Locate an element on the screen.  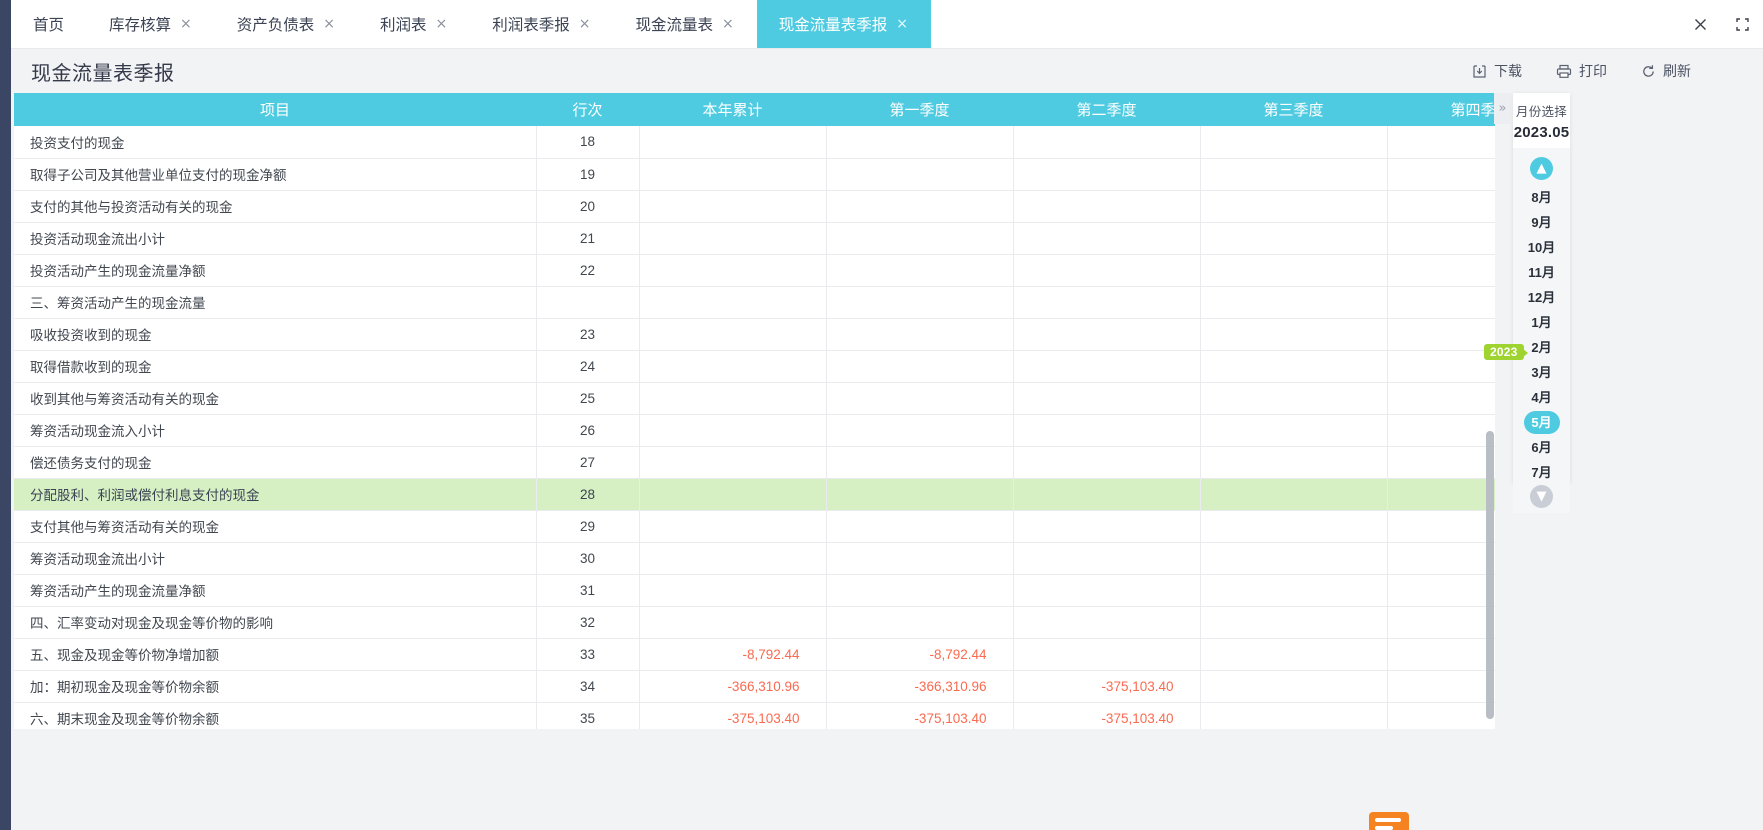
tab-0: 首页 is located at coordinates (49, 24).